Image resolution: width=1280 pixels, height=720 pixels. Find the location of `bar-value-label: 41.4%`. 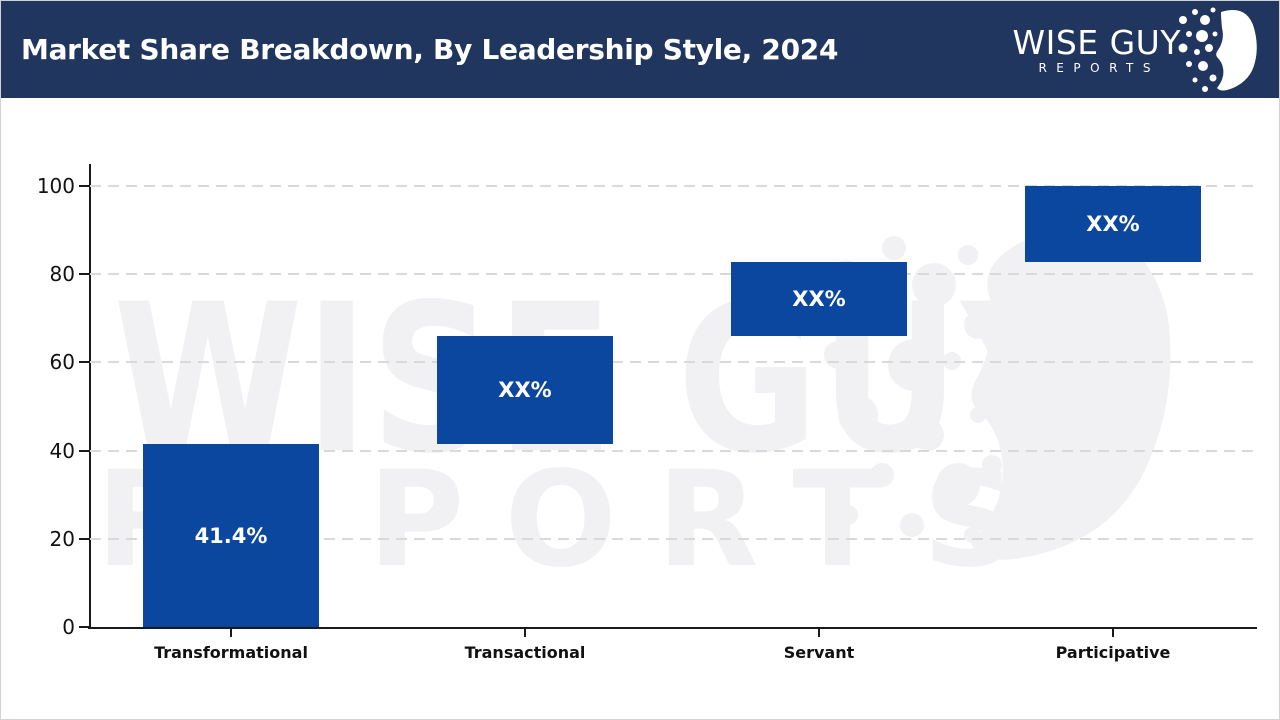

bar-value-label: 41.4% is located at coordinates (231, 535).